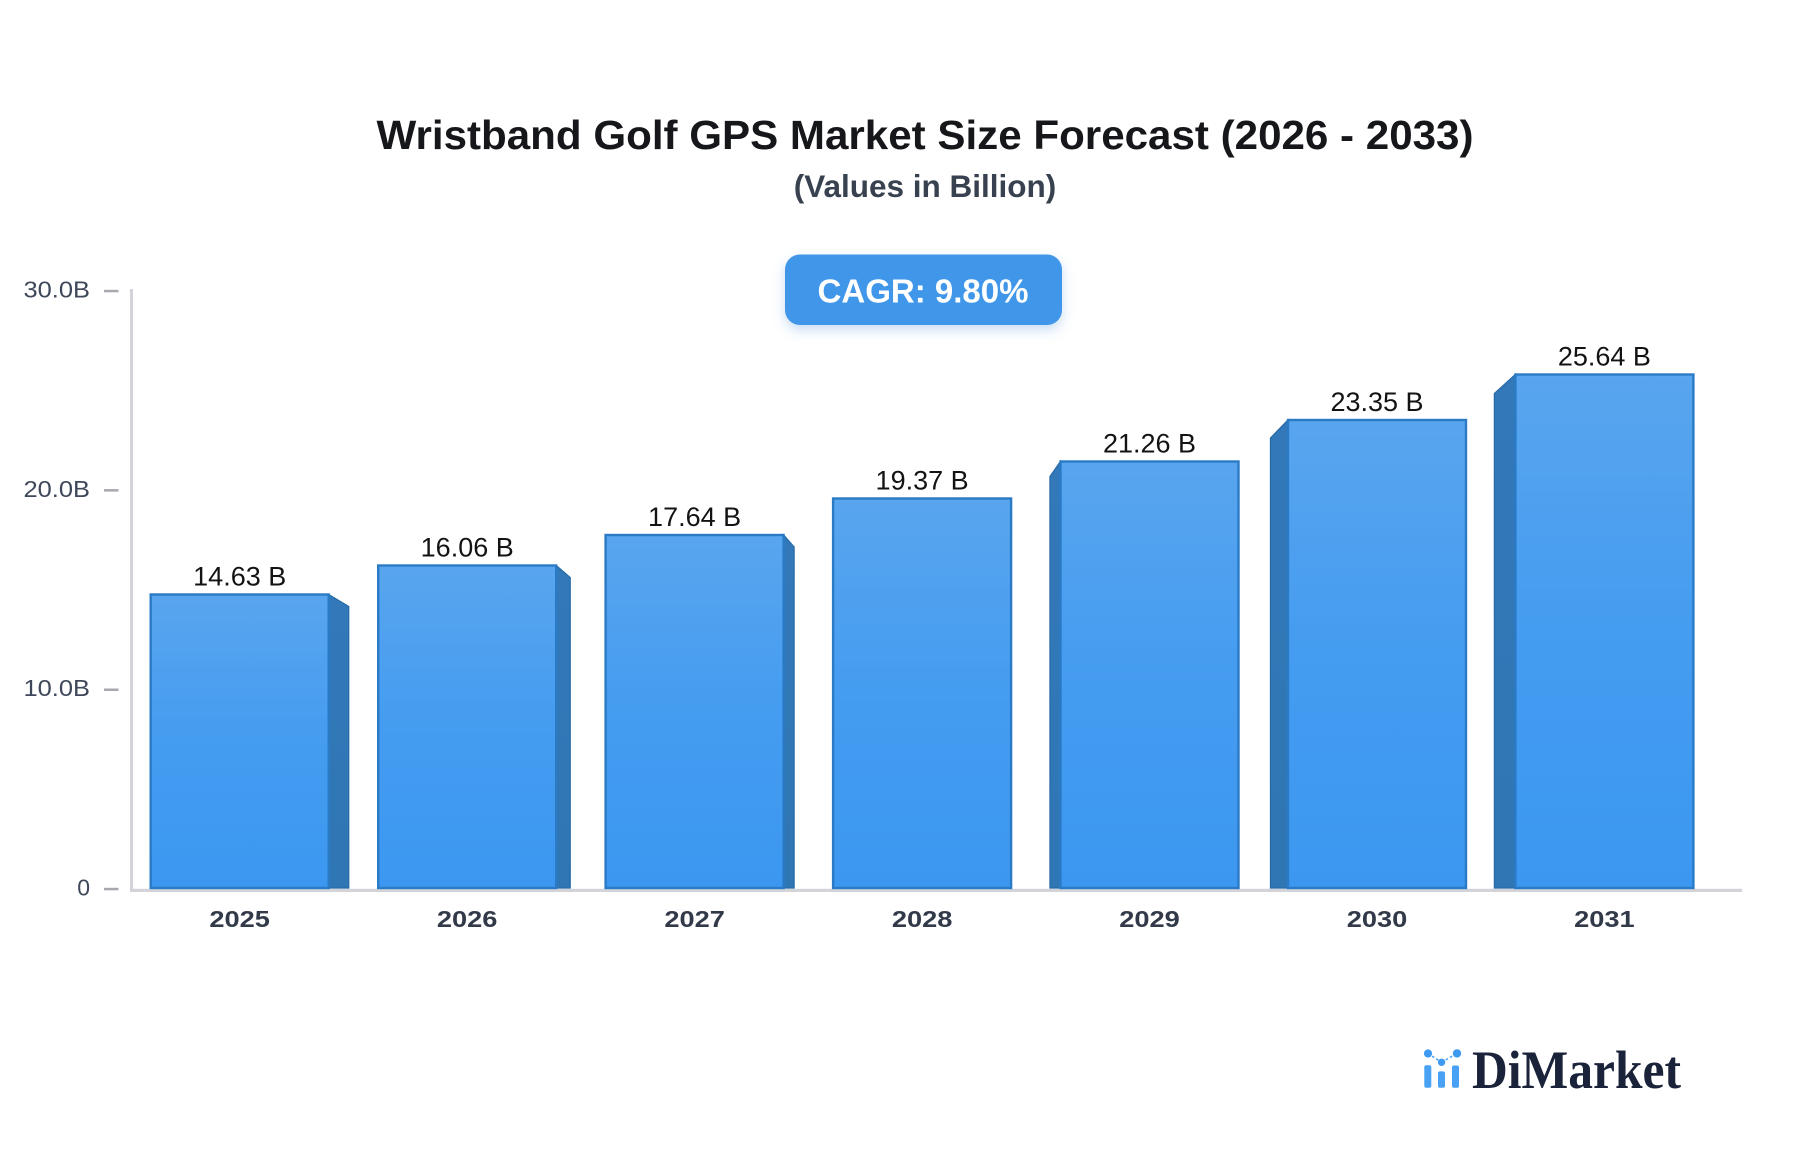 This screenshot has height=1156, width=1800. I want to click on svg-text: 21.26 B, so click(1149, 444).